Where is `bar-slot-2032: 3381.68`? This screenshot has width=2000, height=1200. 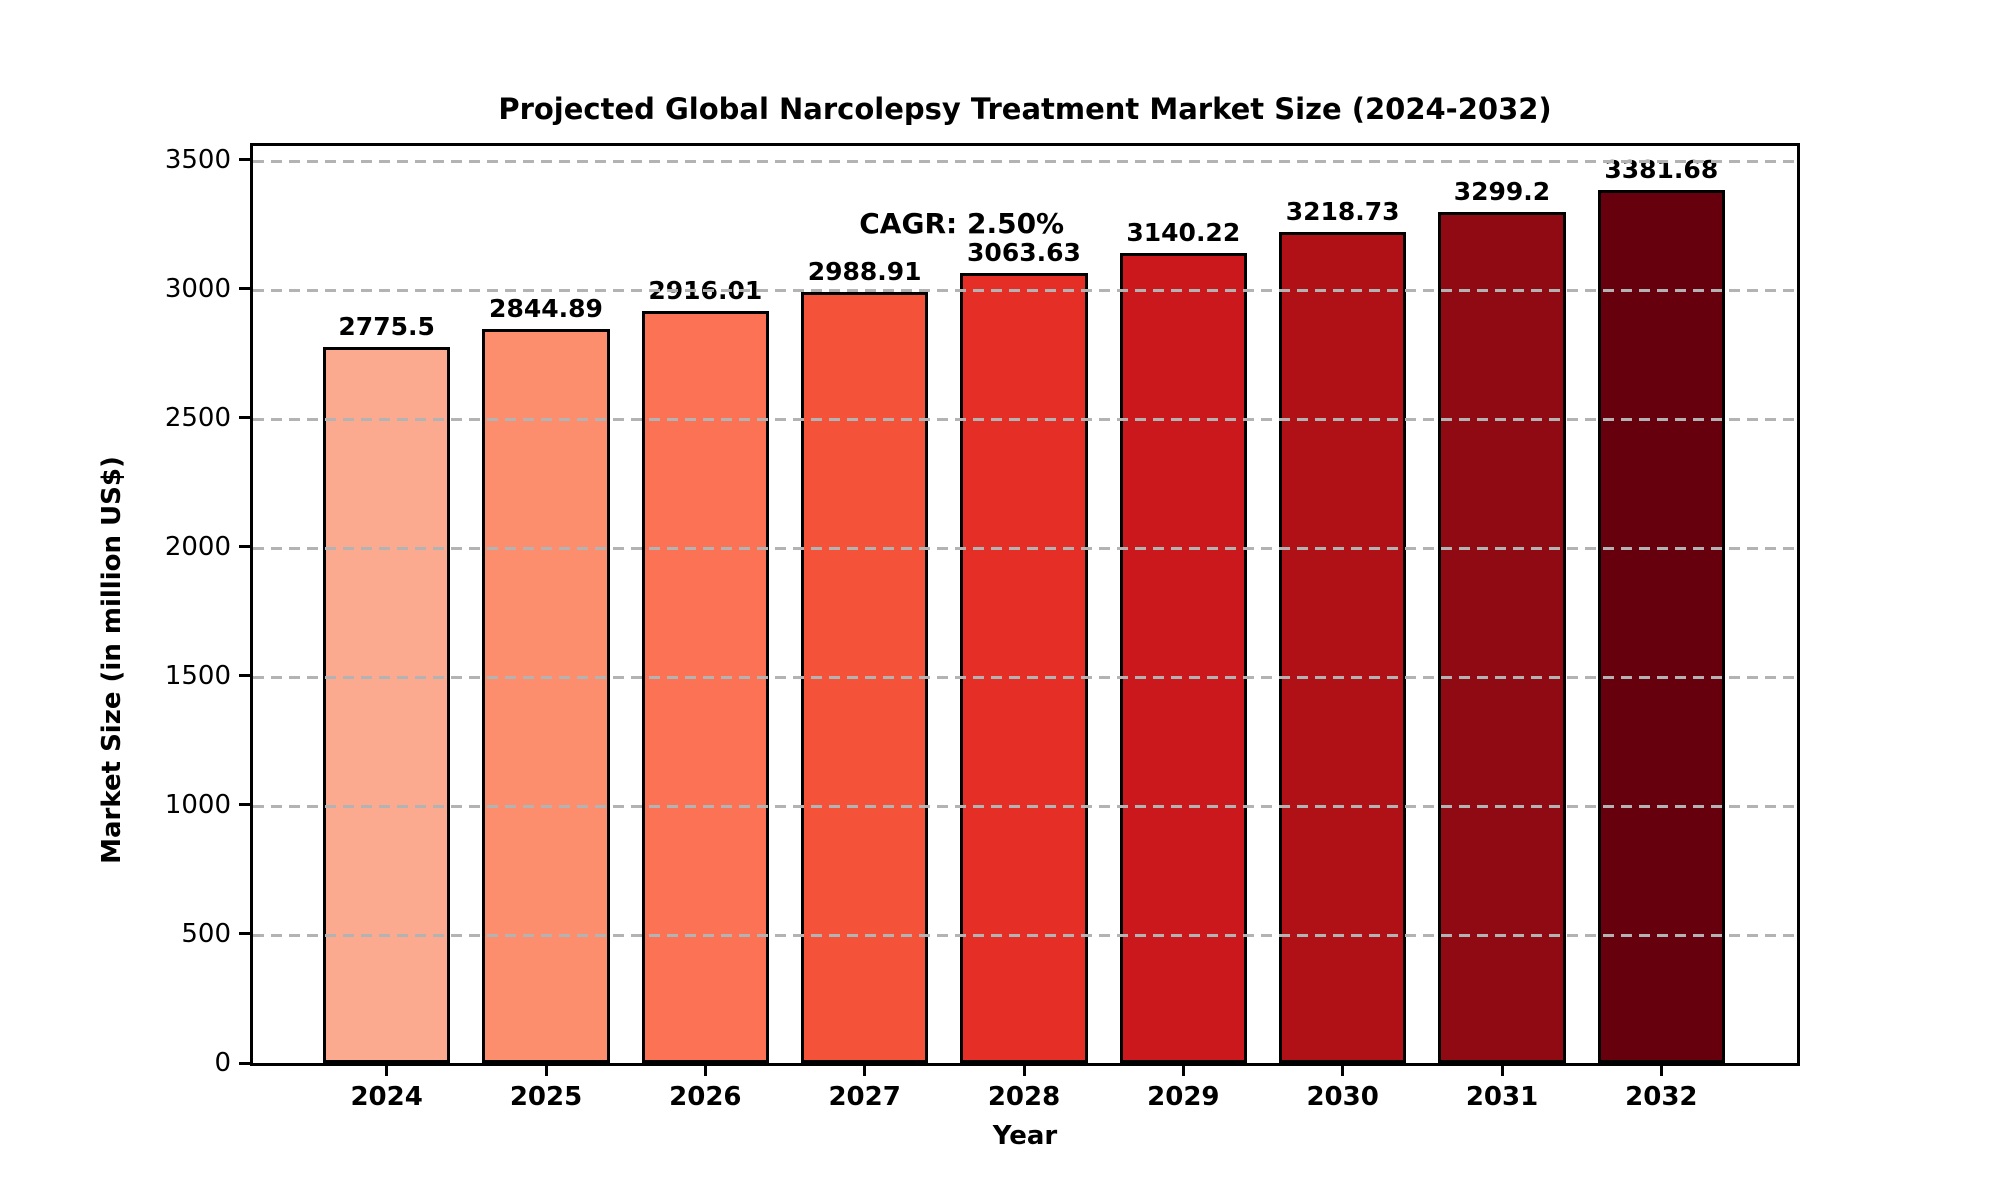
bar-slot-2032: 3381.68 is located at coordinates (1661, 604).